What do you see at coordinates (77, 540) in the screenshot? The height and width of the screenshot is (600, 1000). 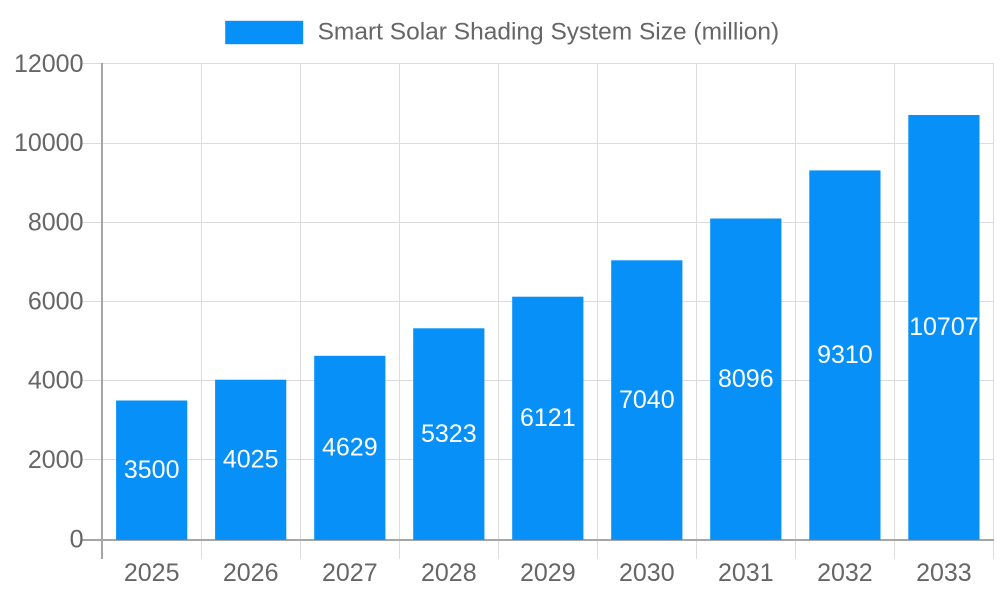 I see `svg-text: 0` at bounding box center [77, 540].